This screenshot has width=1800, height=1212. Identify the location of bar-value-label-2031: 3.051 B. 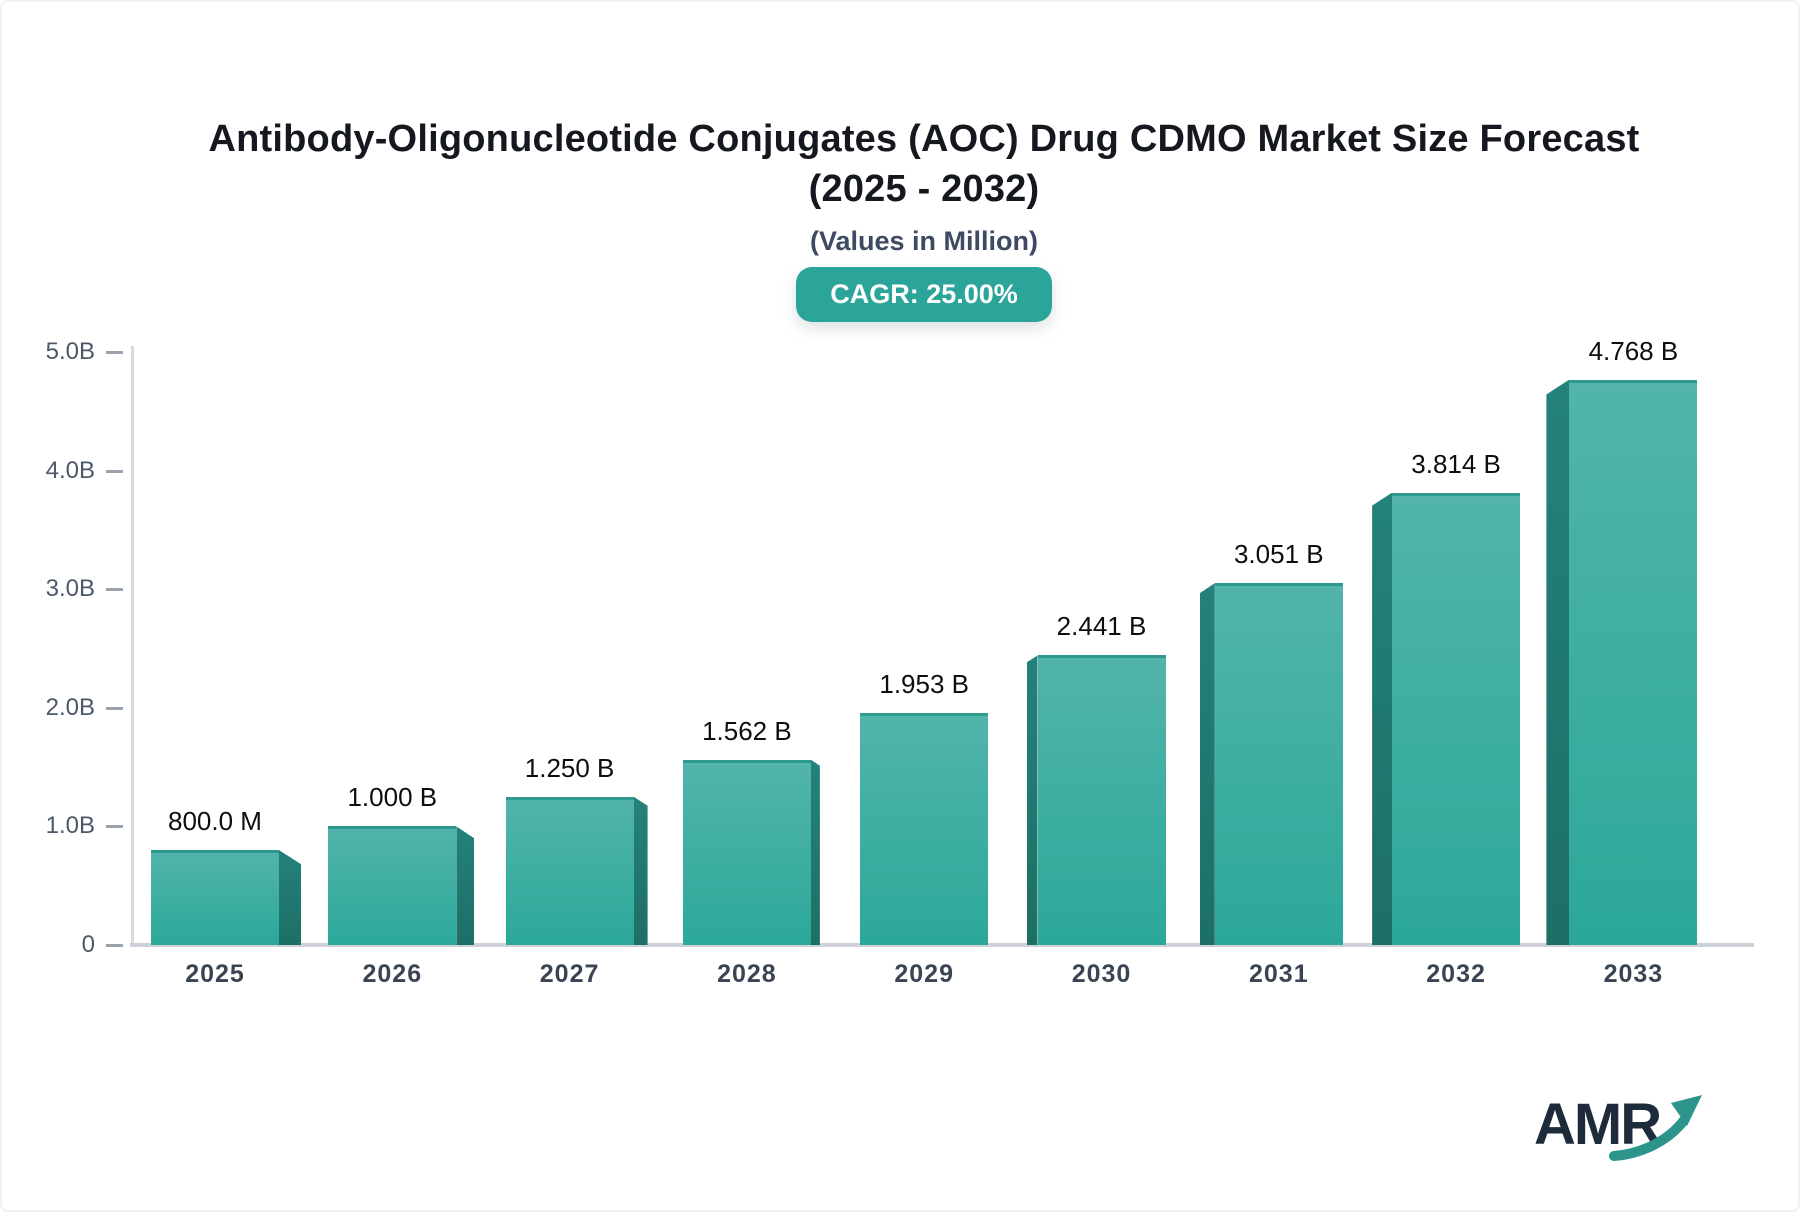
(1278, 554).